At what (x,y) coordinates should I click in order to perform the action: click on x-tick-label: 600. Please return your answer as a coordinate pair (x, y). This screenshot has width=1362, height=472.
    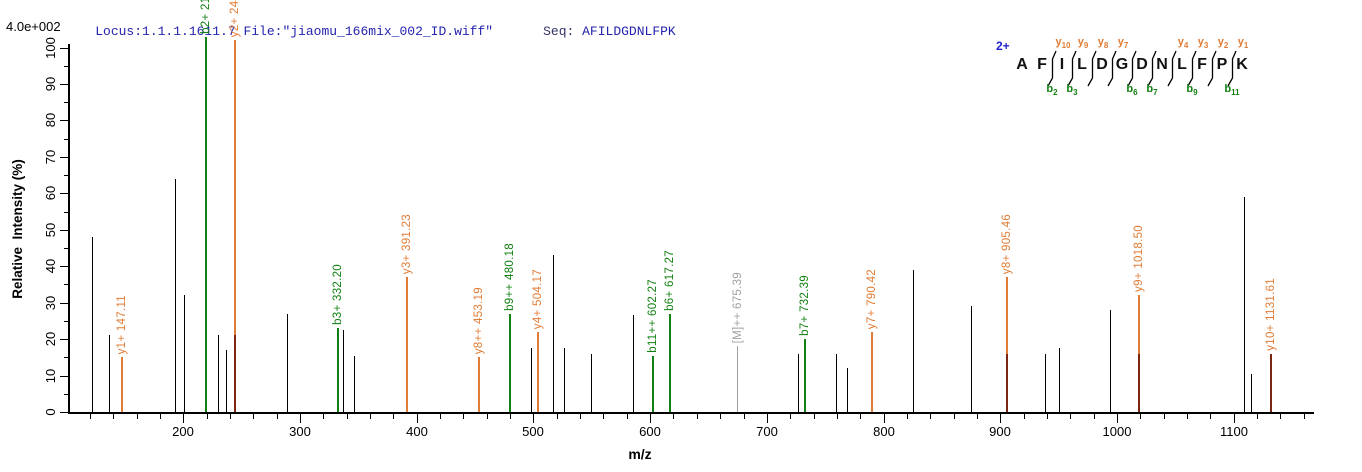
    Looking at the image, I should click on (650, 431).